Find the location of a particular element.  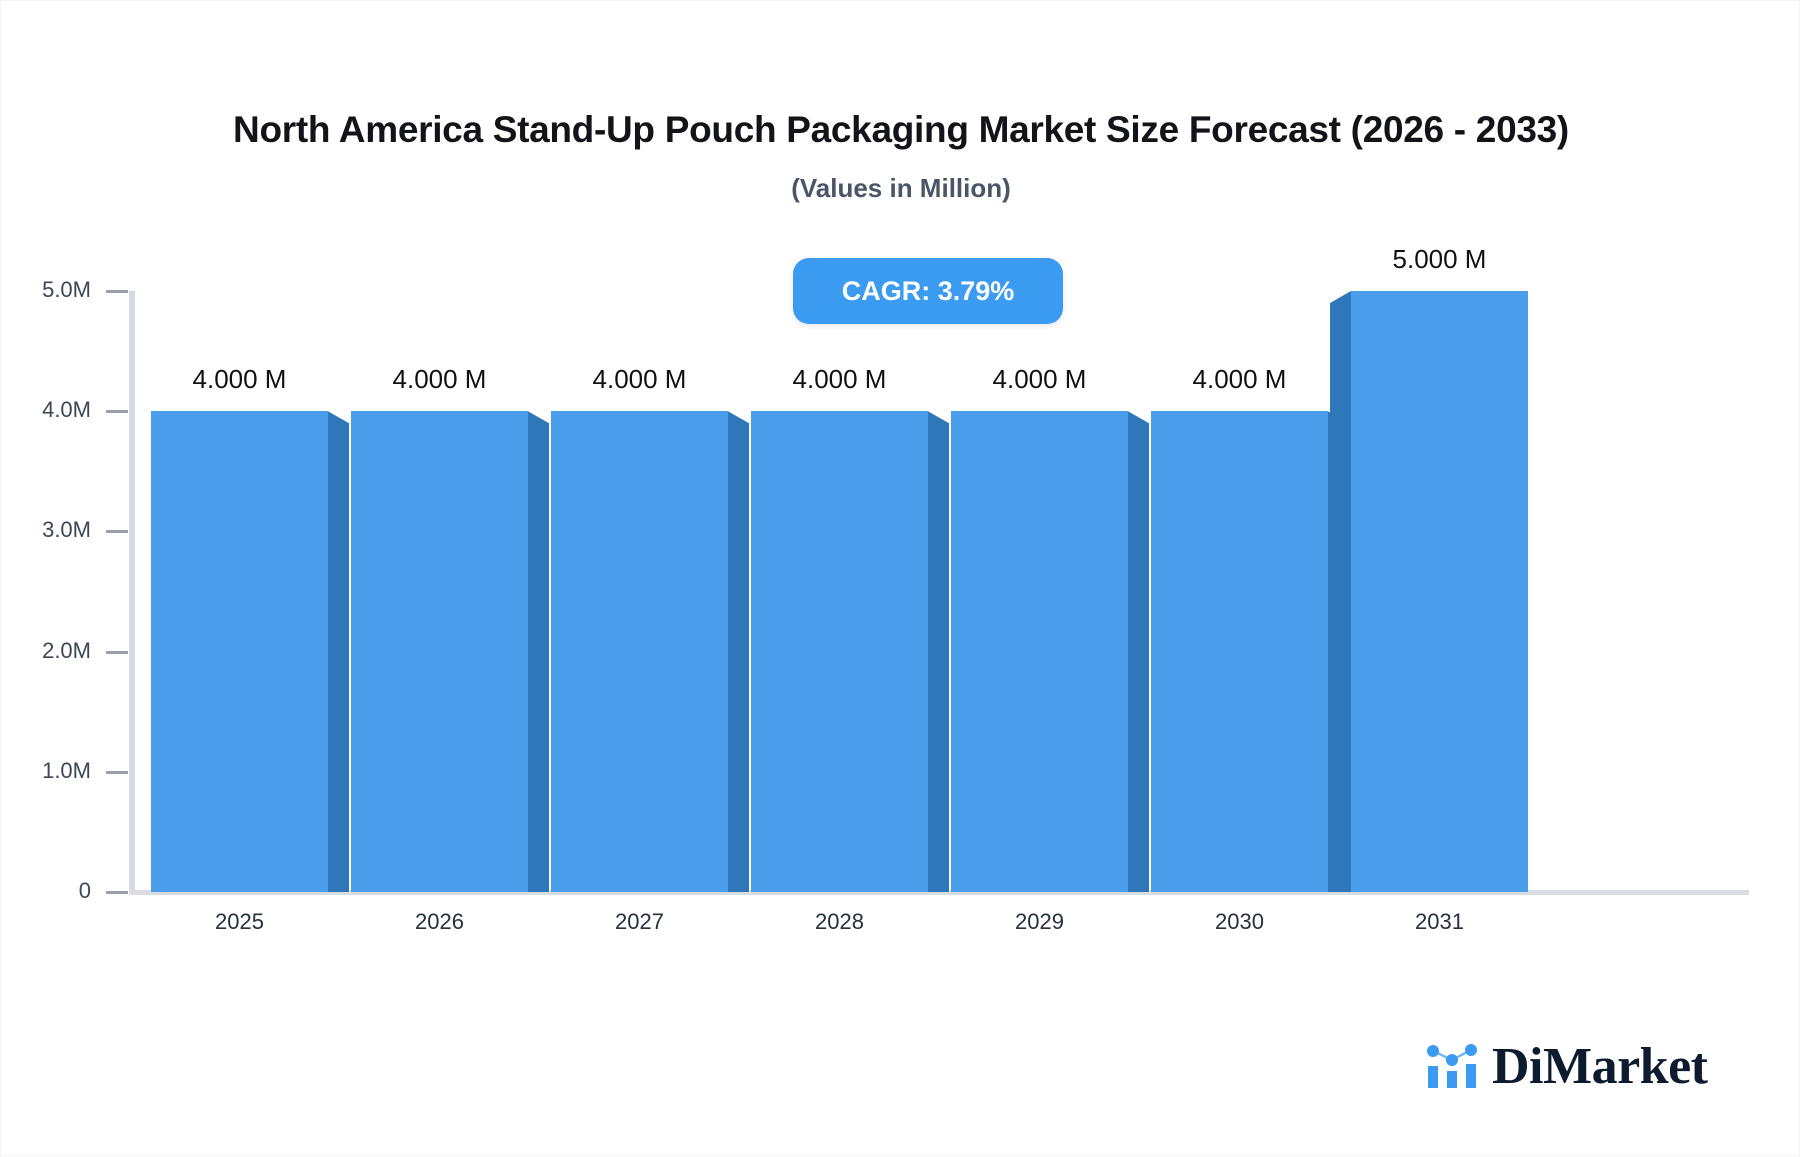

bar-2030 is located at coordinates (1239, 651).